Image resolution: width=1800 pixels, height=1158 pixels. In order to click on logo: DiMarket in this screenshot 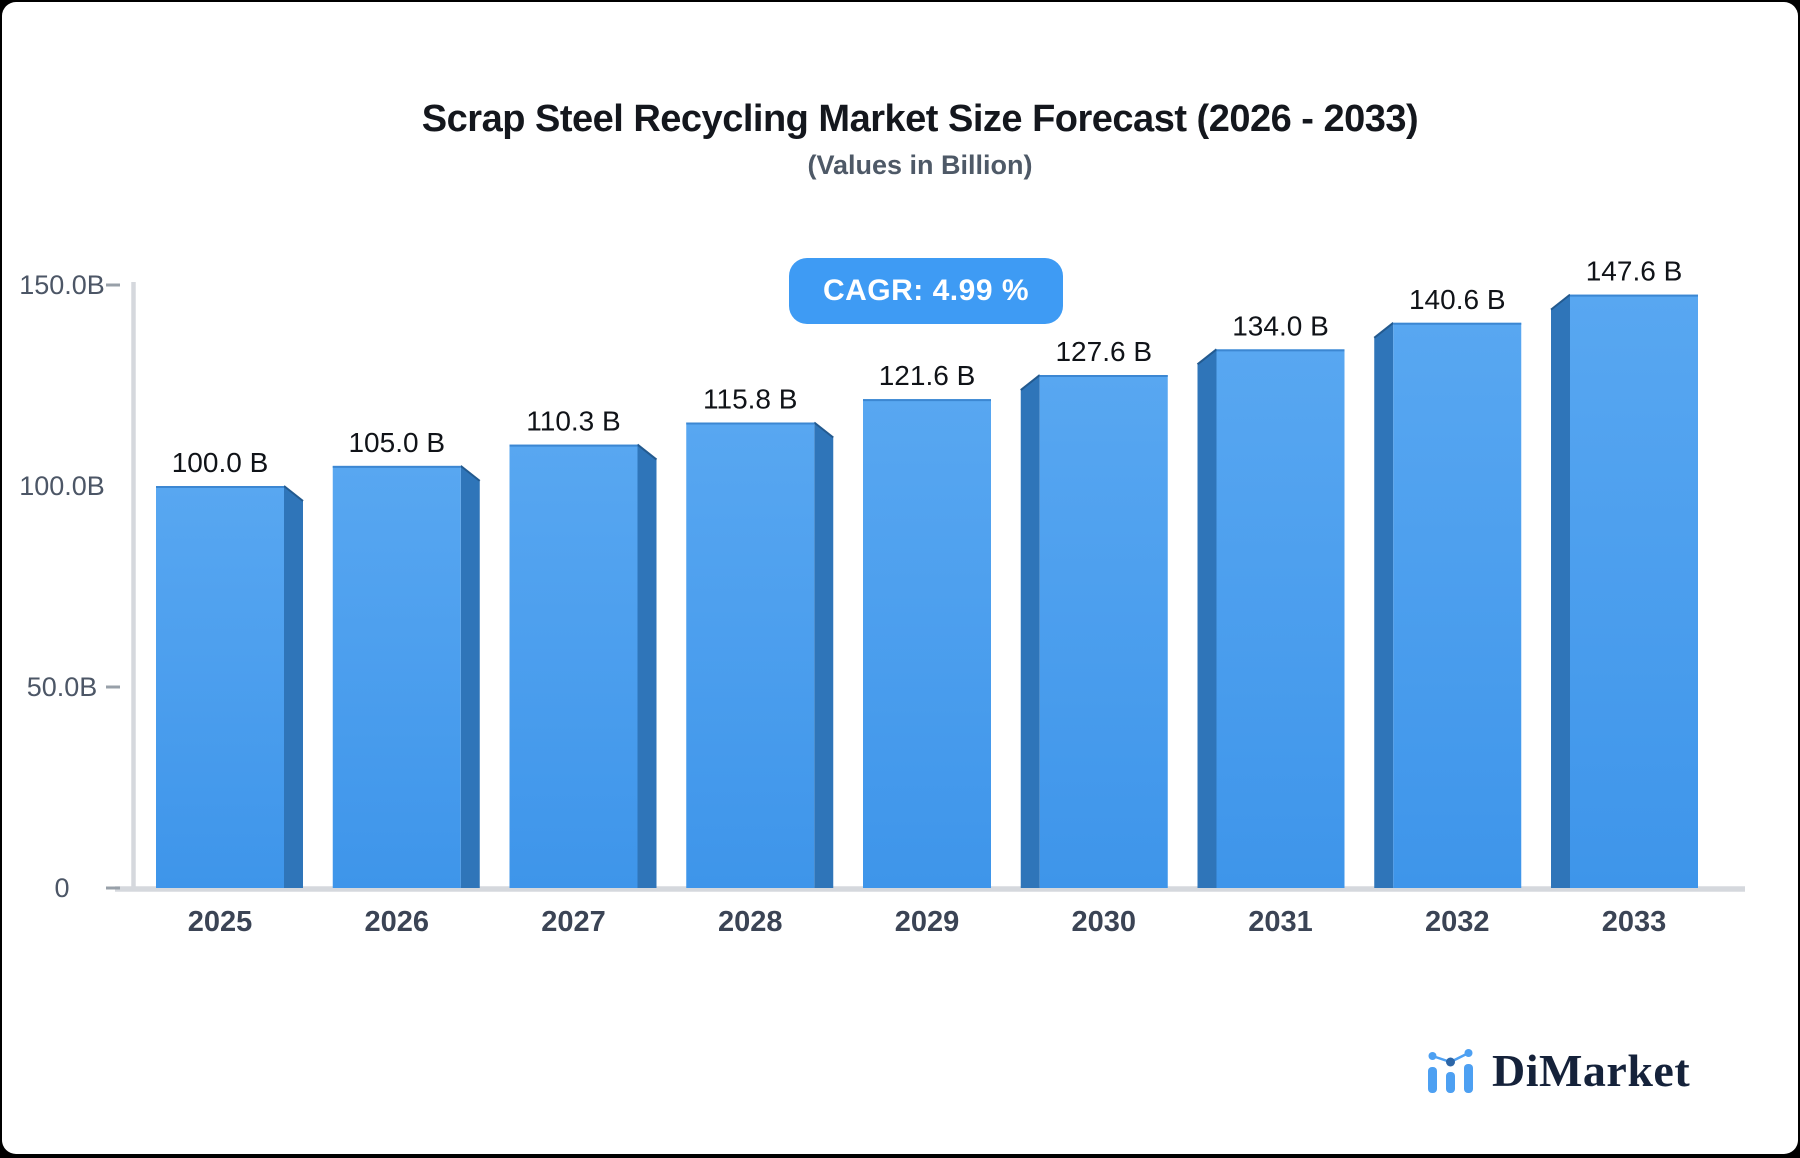, I will do `click(1558, 1070)`.